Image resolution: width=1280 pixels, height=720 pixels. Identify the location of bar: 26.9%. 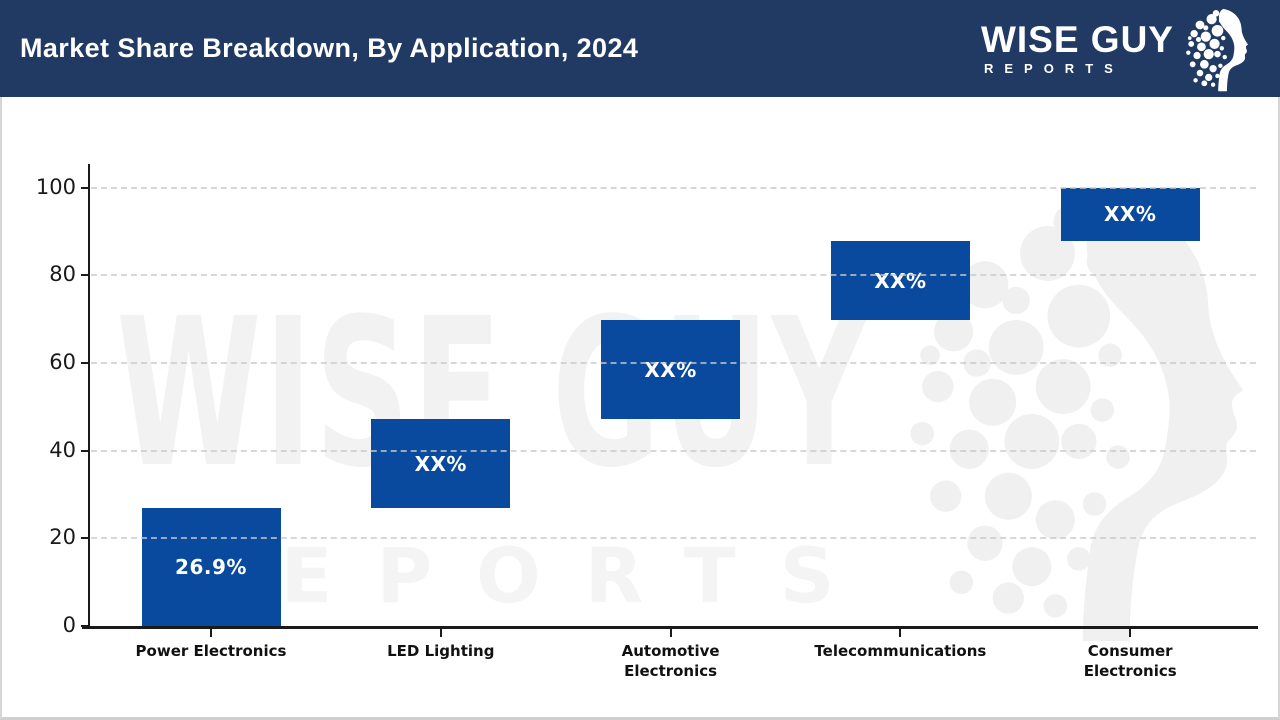
(211, 567).